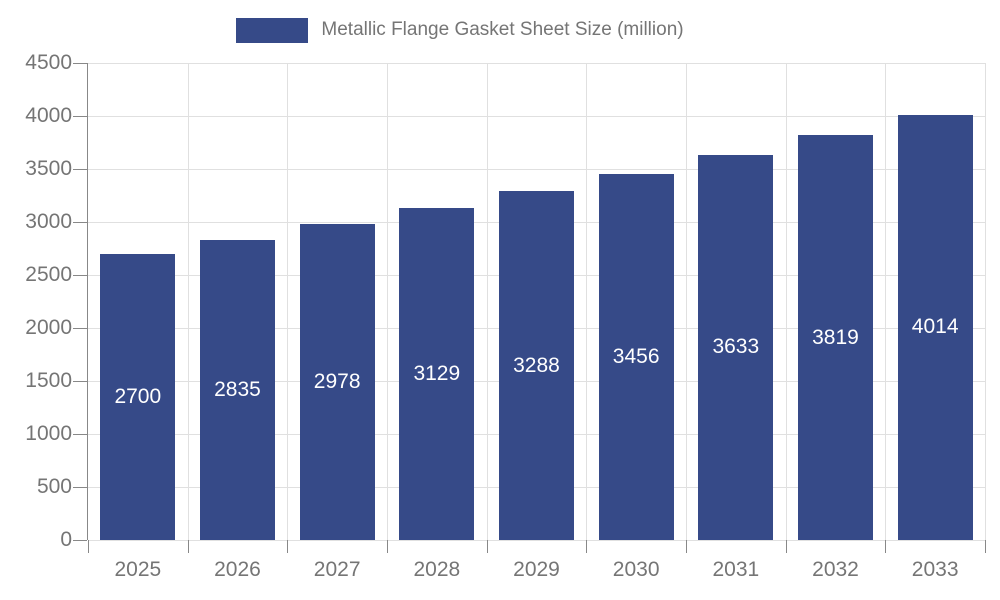 The image size is (1000, 600). Describe the element at coordinates (48, 62) in the screenshot. I see `y-axis-tick-label: 4500` at that location.